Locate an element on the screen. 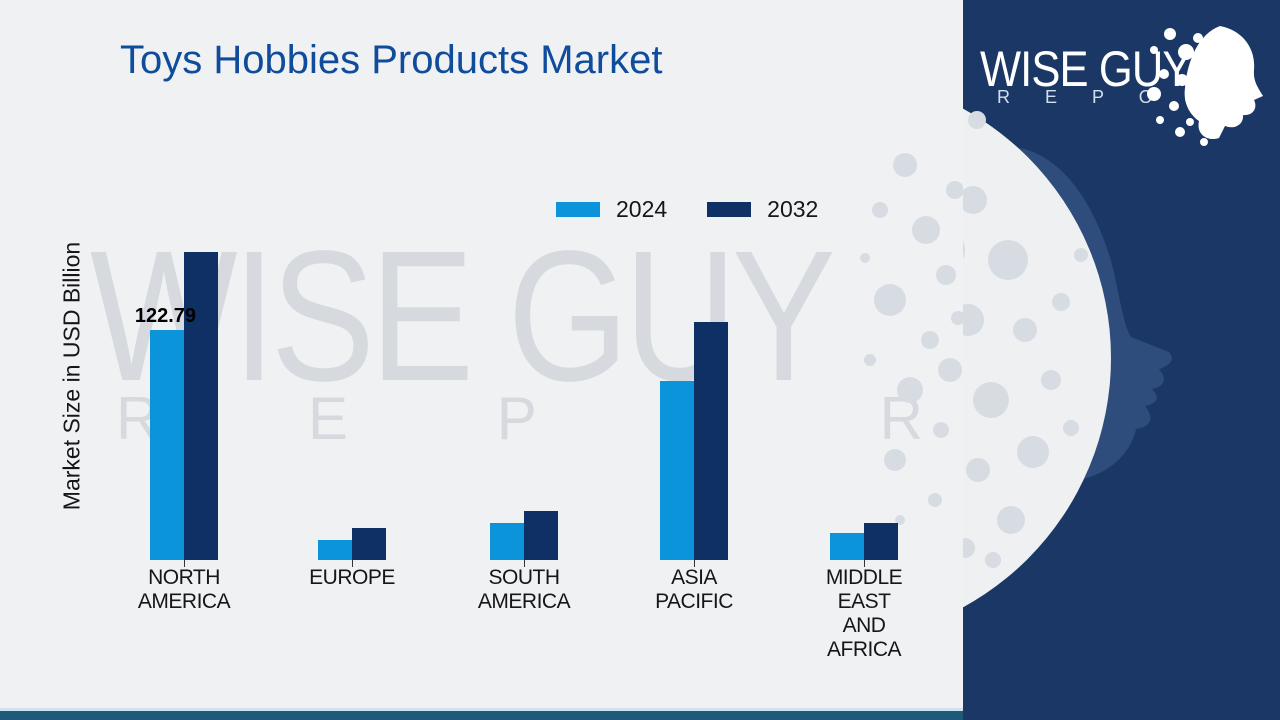 Image resolution: width=1280 pixels, height=720 pixels. legend-item-2032: 2032 is located at coordinates (762, 209).